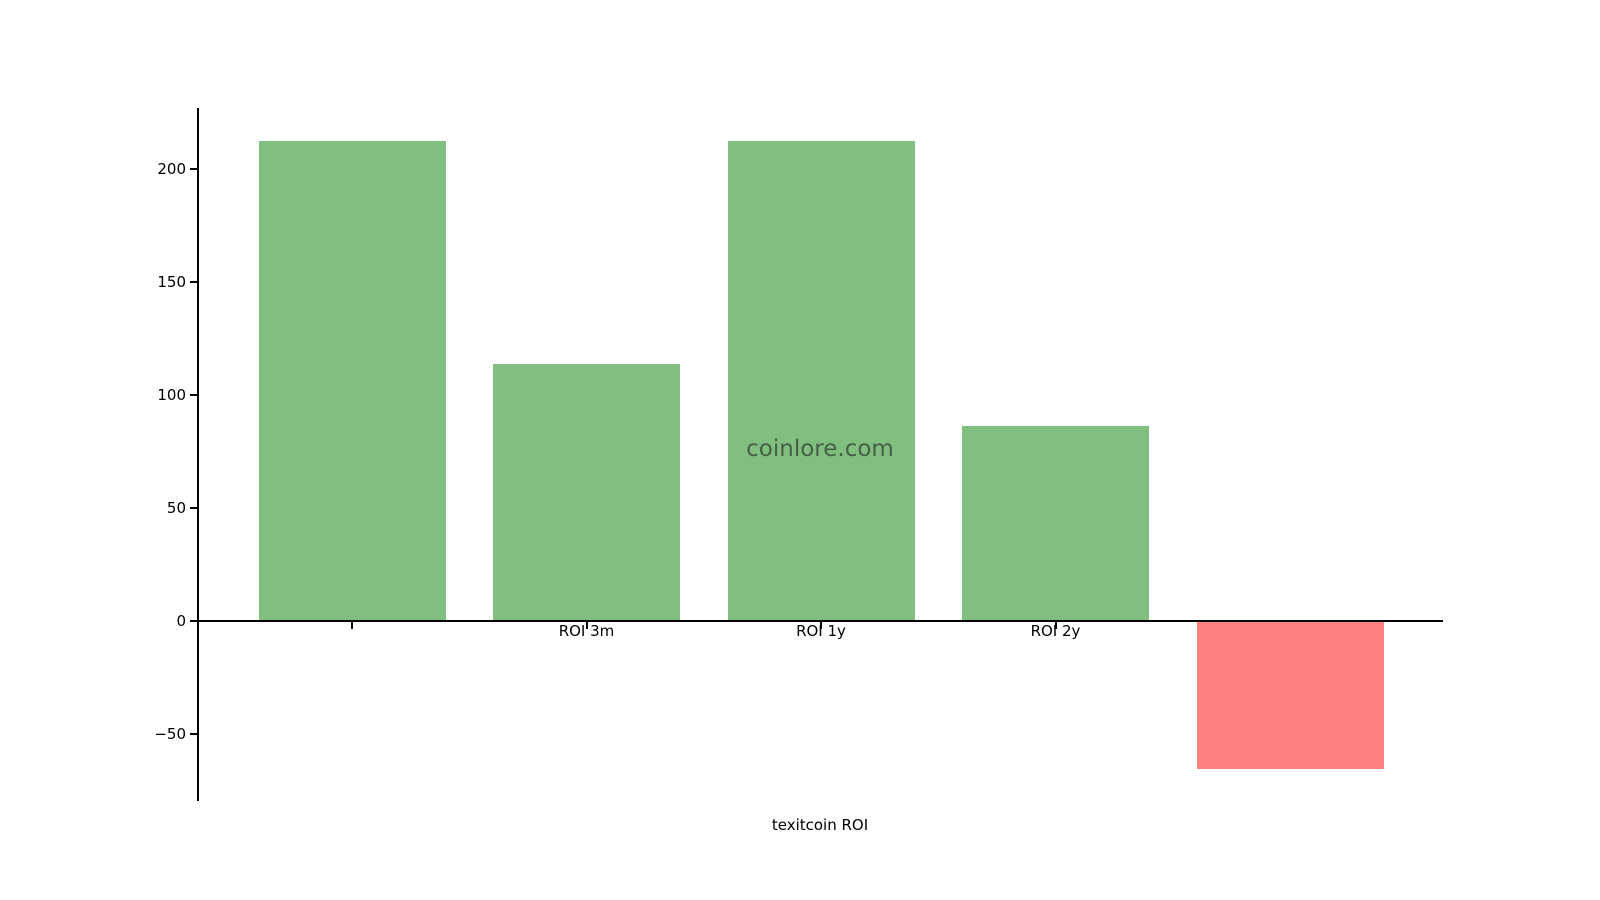 The height and width of the screenshot is (900, 1600). I want to click on y-axis-spine, so click(198, 454).